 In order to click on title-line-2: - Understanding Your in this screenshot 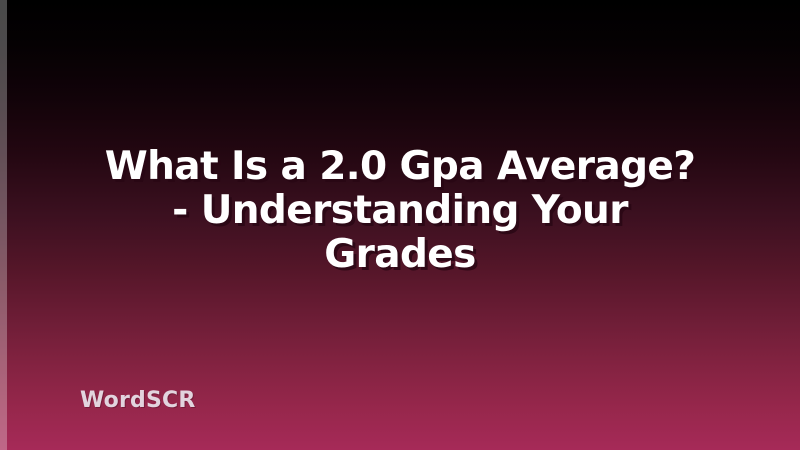, I will do `click(400, 210)`.